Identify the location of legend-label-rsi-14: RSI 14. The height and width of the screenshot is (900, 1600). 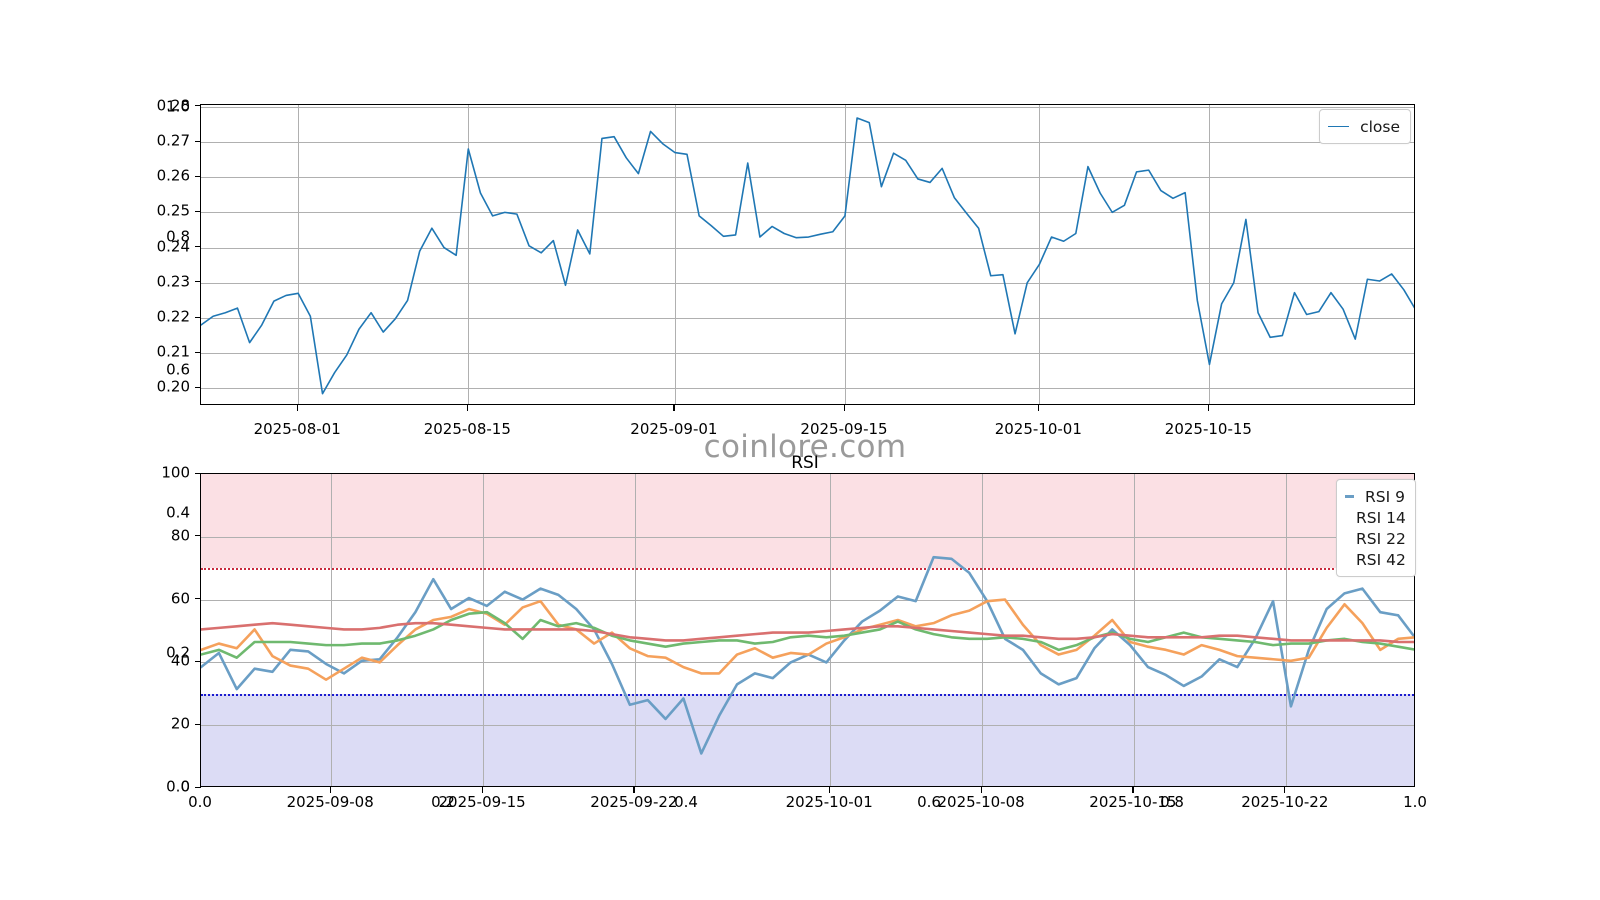
(1381, 517).